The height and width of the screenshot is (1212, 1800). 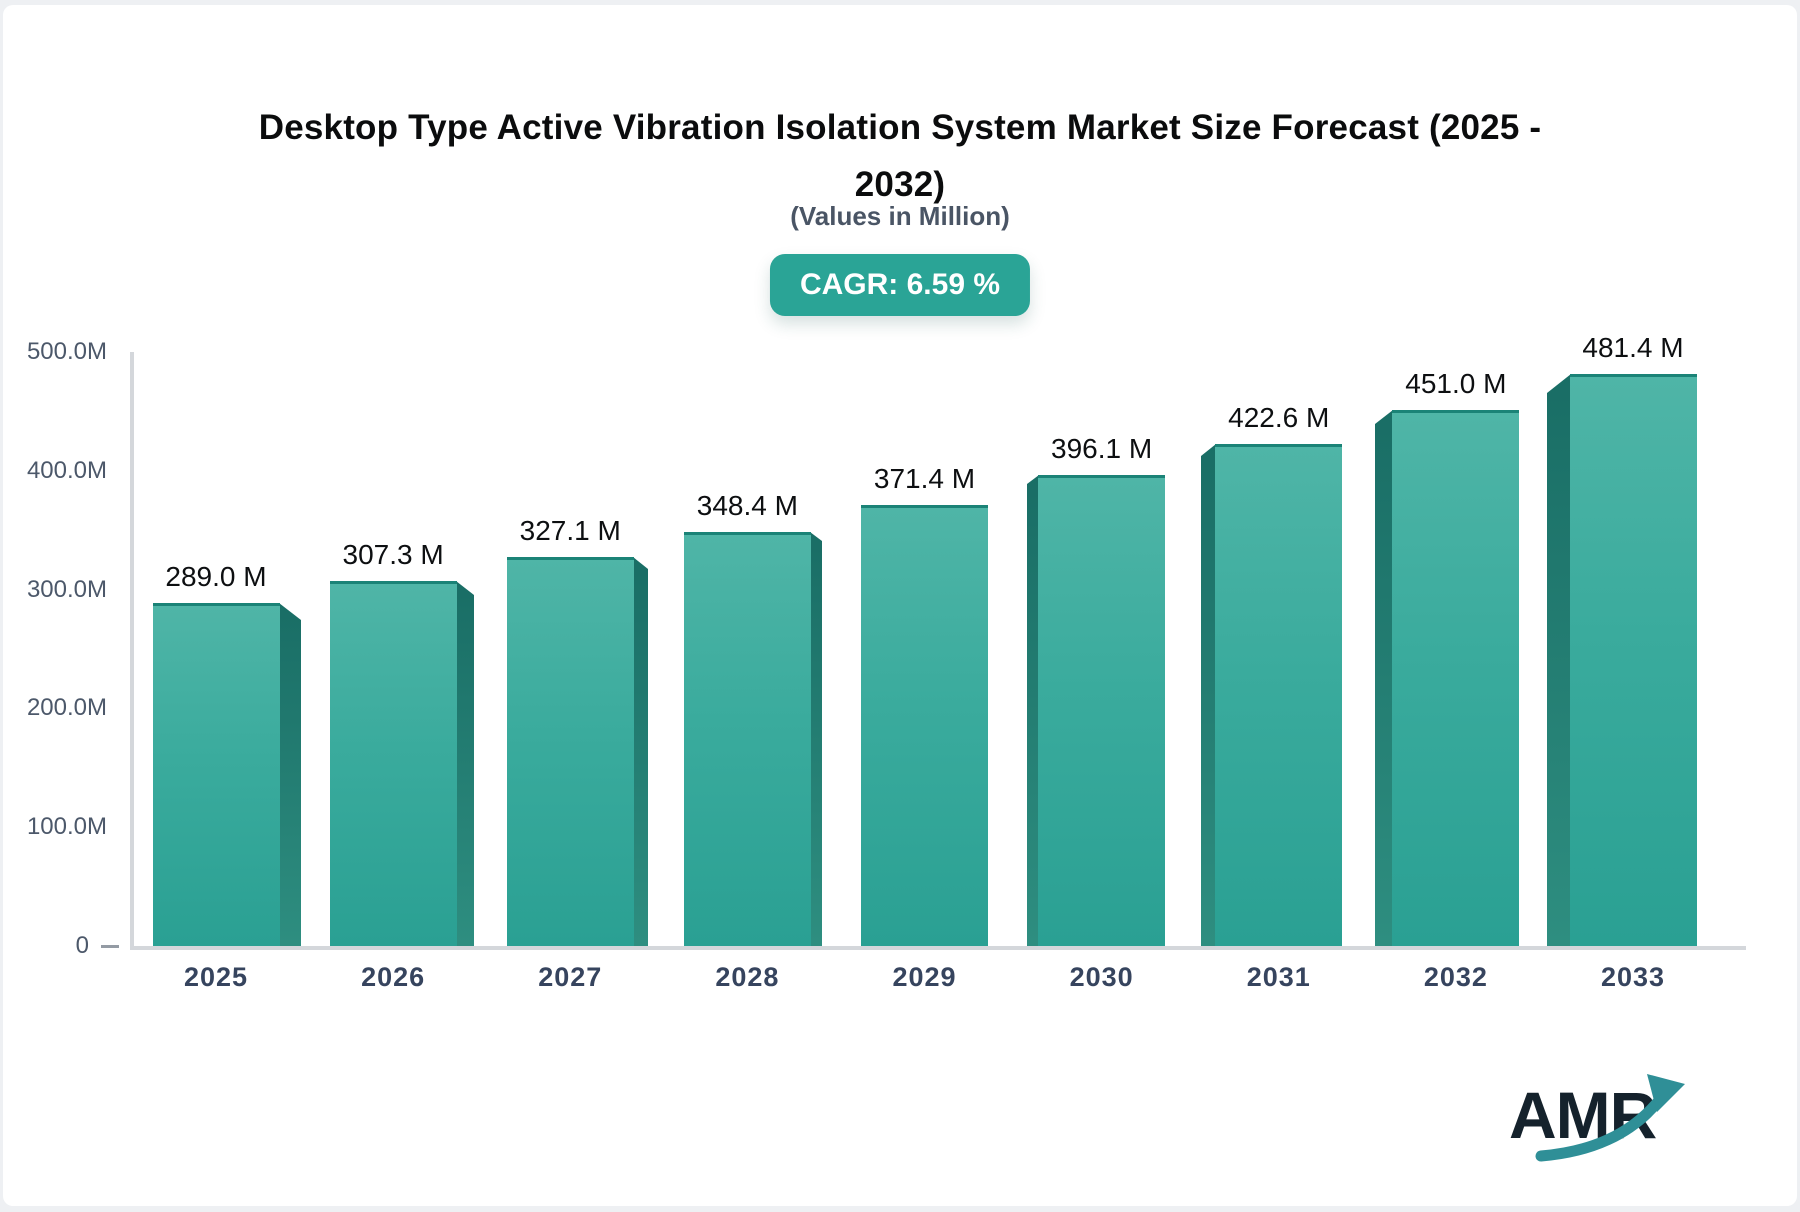 I want to click on y-axis-tick-label: 200.0M, so click(x=66, y=708).